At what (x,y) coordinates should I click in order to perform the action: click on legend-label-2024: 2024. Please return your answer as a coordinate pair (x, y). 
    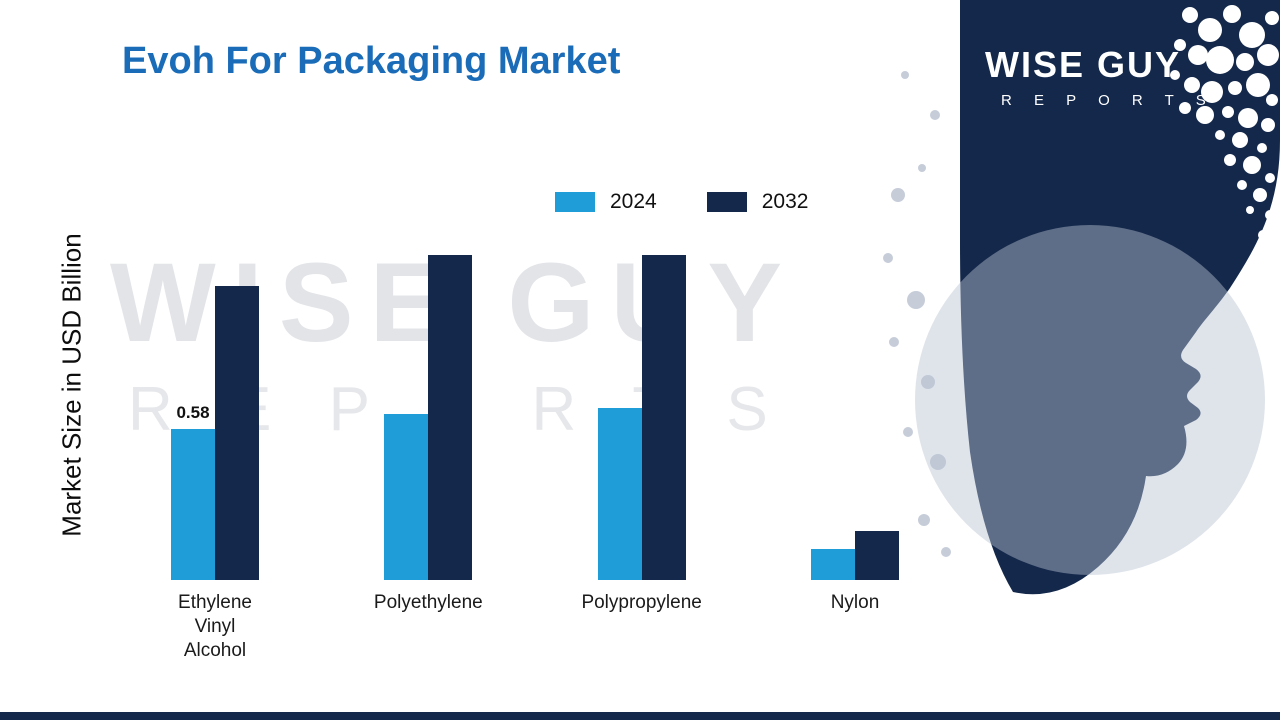
    Looking at the image, I should click on (633, 201).